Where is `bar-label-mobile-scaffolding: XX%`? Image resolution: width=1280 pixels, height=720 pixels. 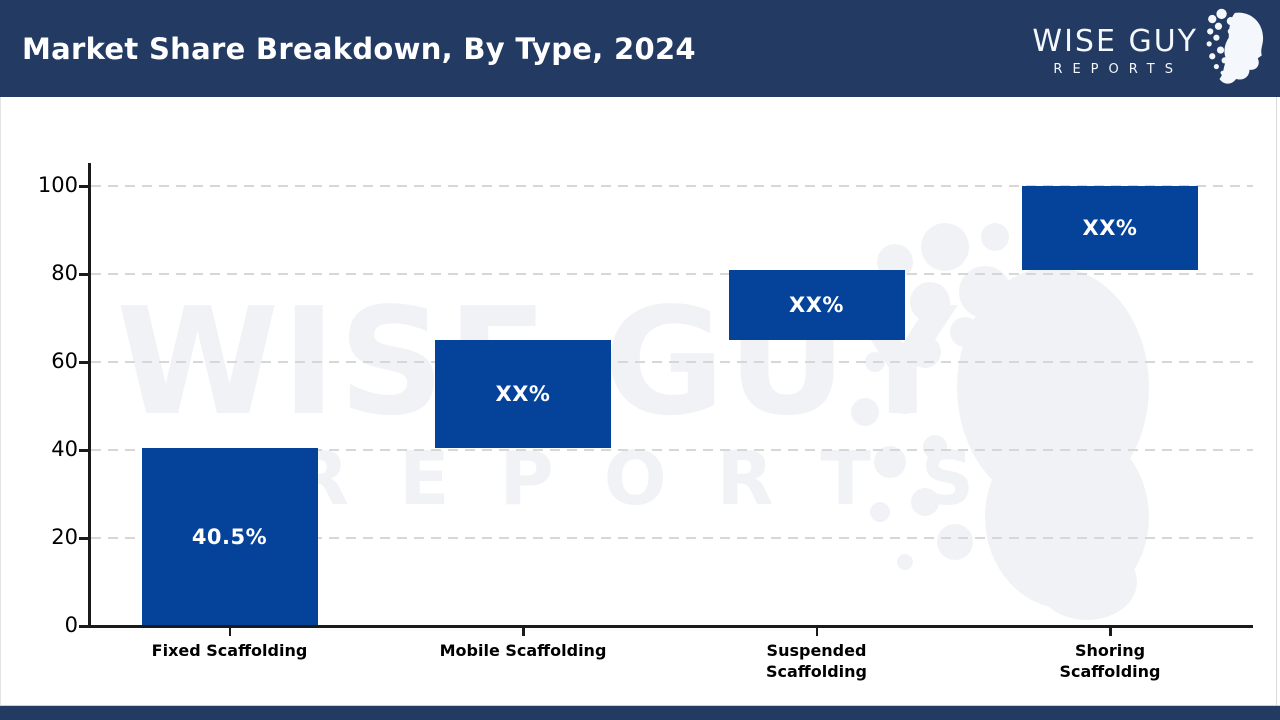 bar-label-mobile-scaffolding: XX% is located at coordinates (523, 393).